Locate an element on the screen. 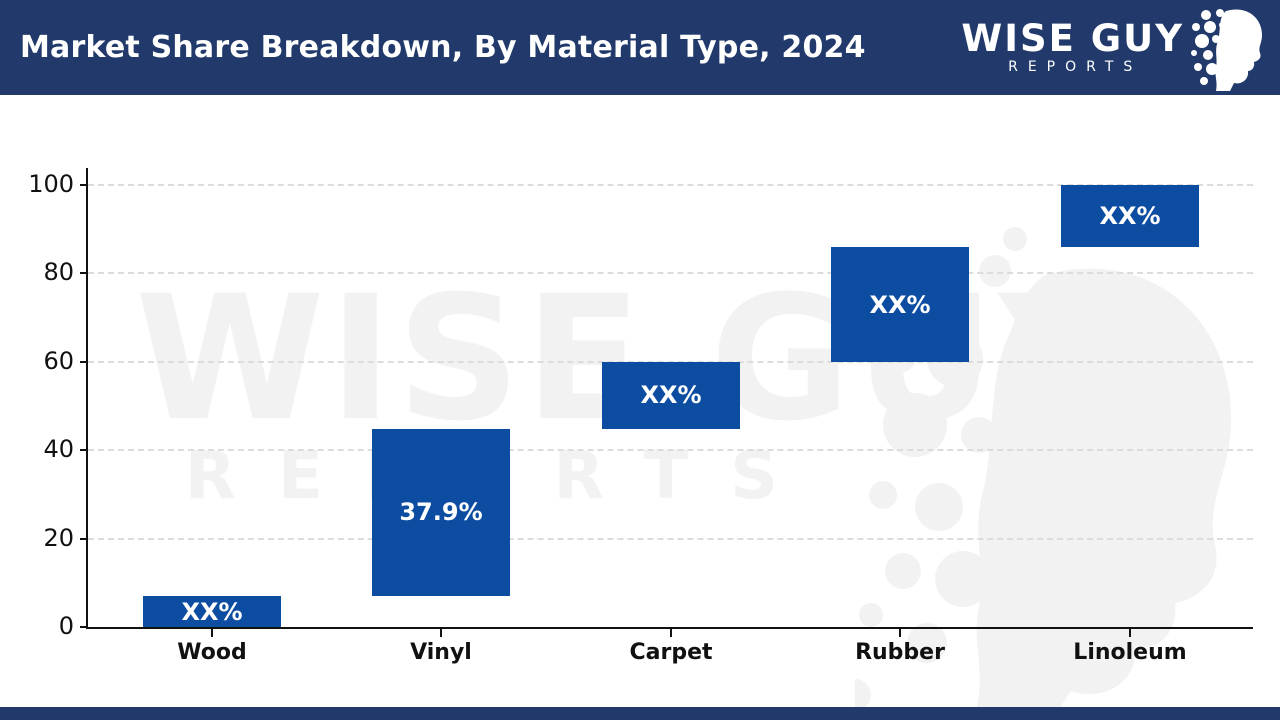  y-tick-label: 60 is located at coordinates (58, 360).